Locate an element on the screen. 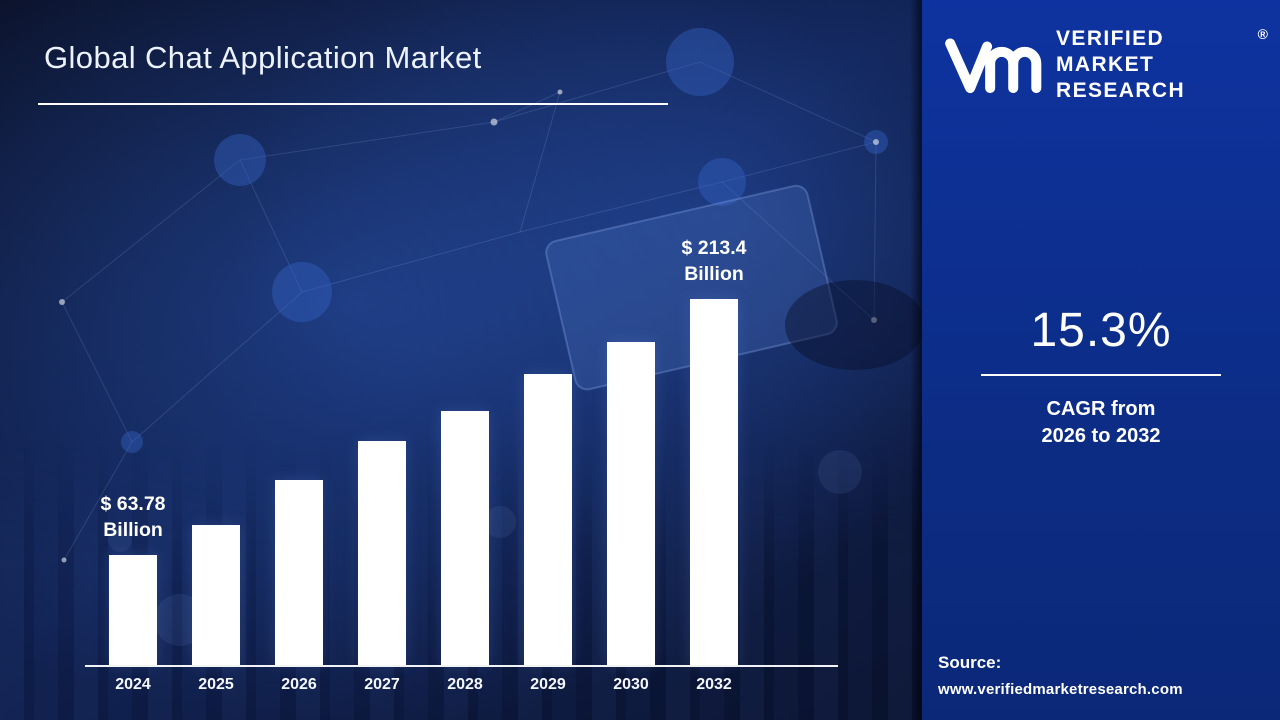  vmr-logo: VERIFIED MARKET RESEARCH is located at coordinates (1103, 65).